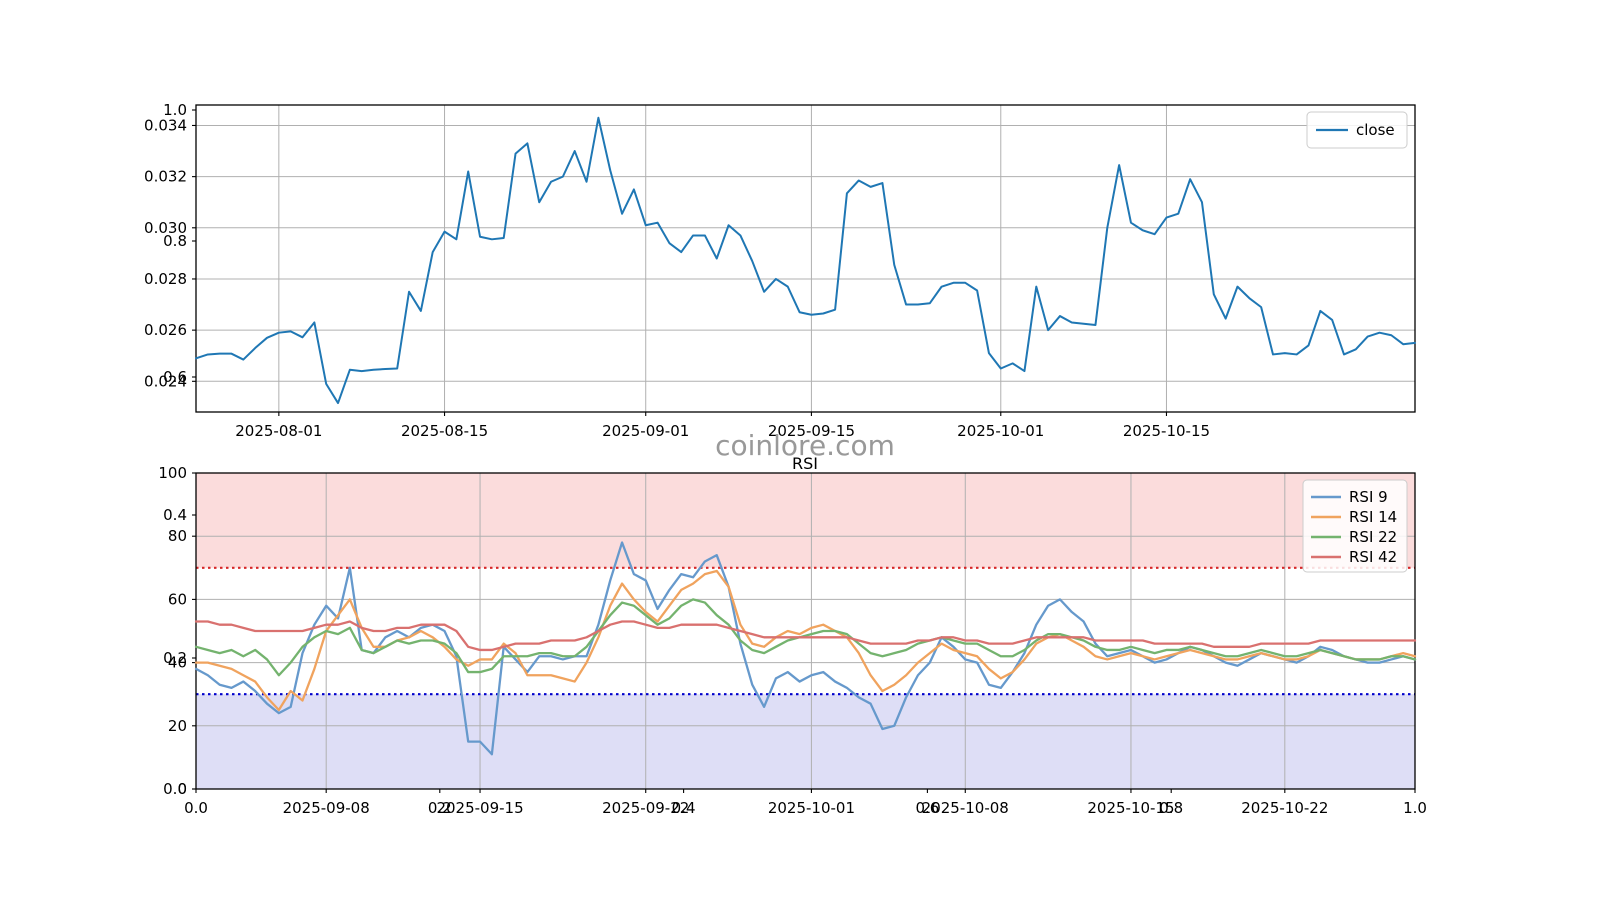 This screenshot has height=900, width=1600. I want to click on rsi-ytick-label-secondary: 0.2, so click(175, 658).